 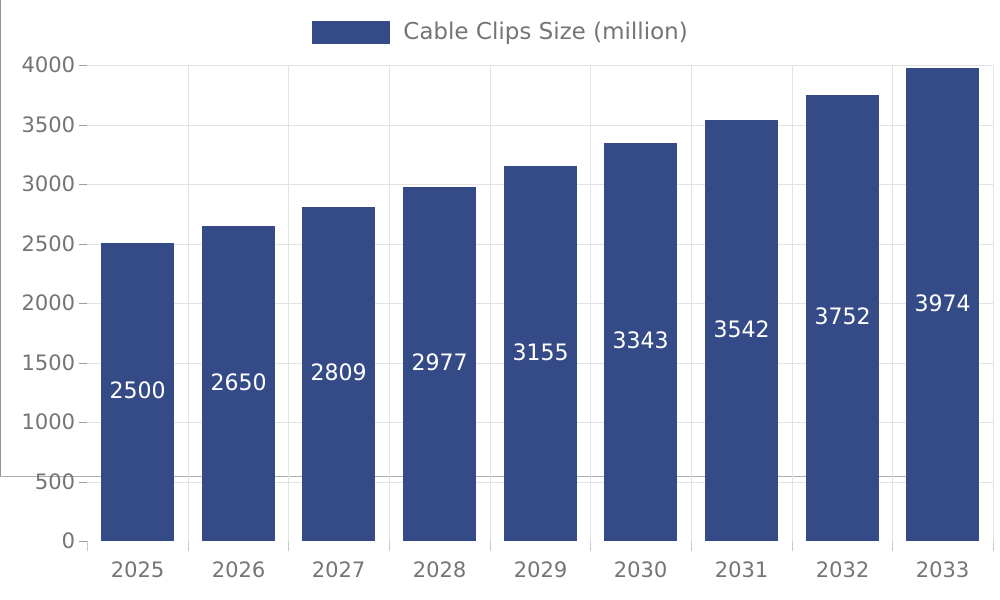 I want to click on x-tick-label: 2025, so click(x=137, y=570).